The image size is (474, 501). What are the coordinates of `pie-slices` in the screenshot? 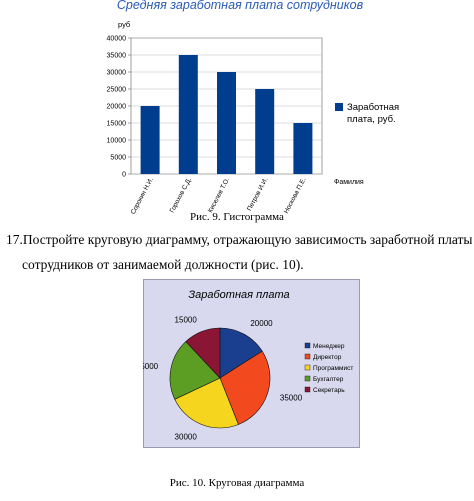 It's located at (220, 378).